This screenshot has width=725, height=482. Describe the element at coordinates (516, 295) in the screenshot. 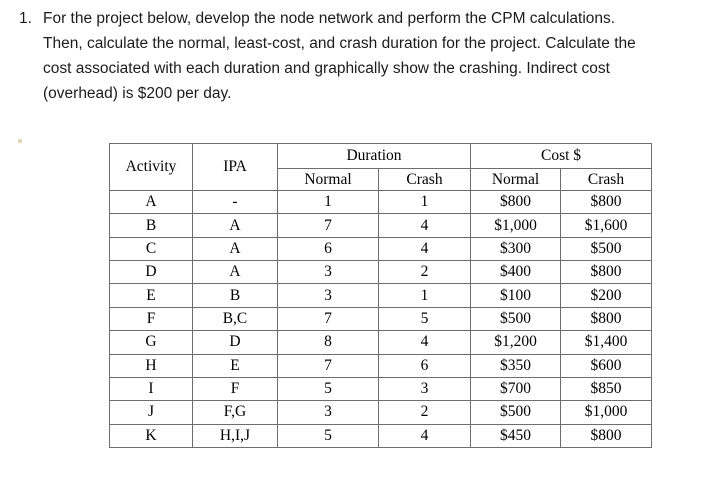

I see `cell-cost-normal: $100` at that location.